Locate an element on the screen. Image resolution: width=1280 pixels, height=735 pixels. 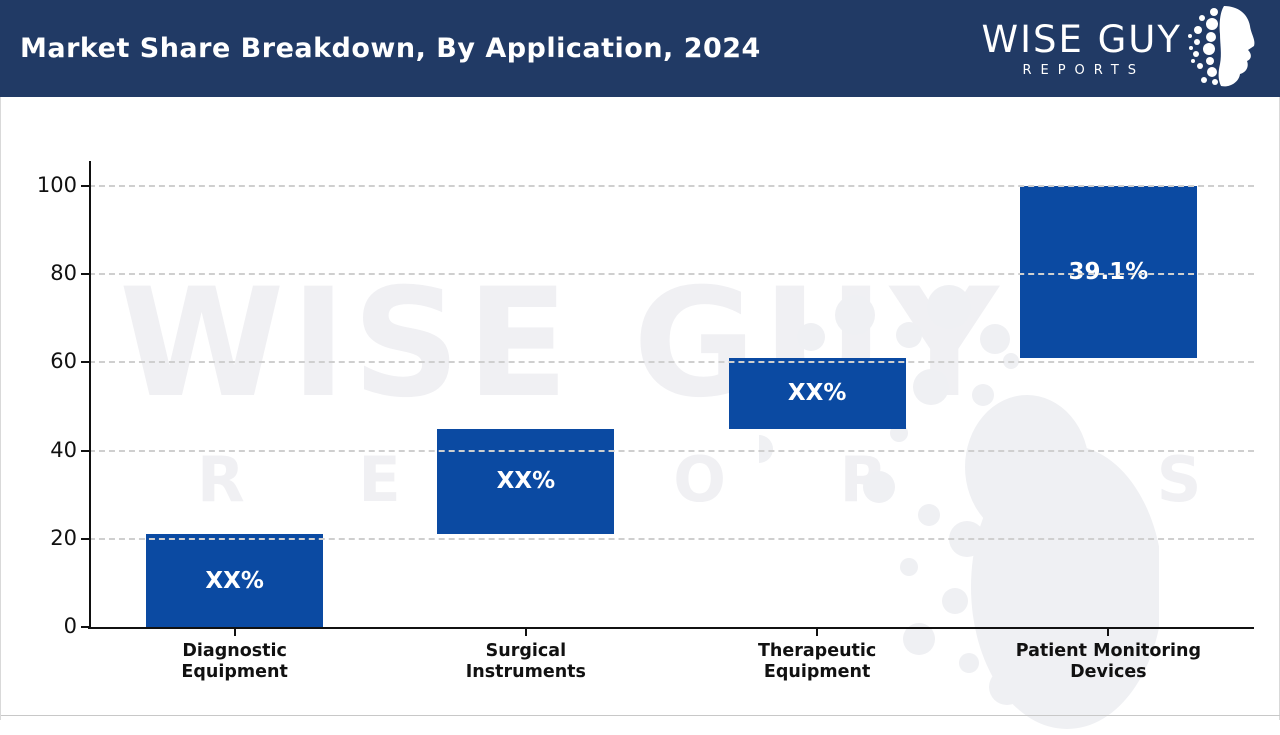
y-tick-label: 80 is located at coordinates (63, 273).